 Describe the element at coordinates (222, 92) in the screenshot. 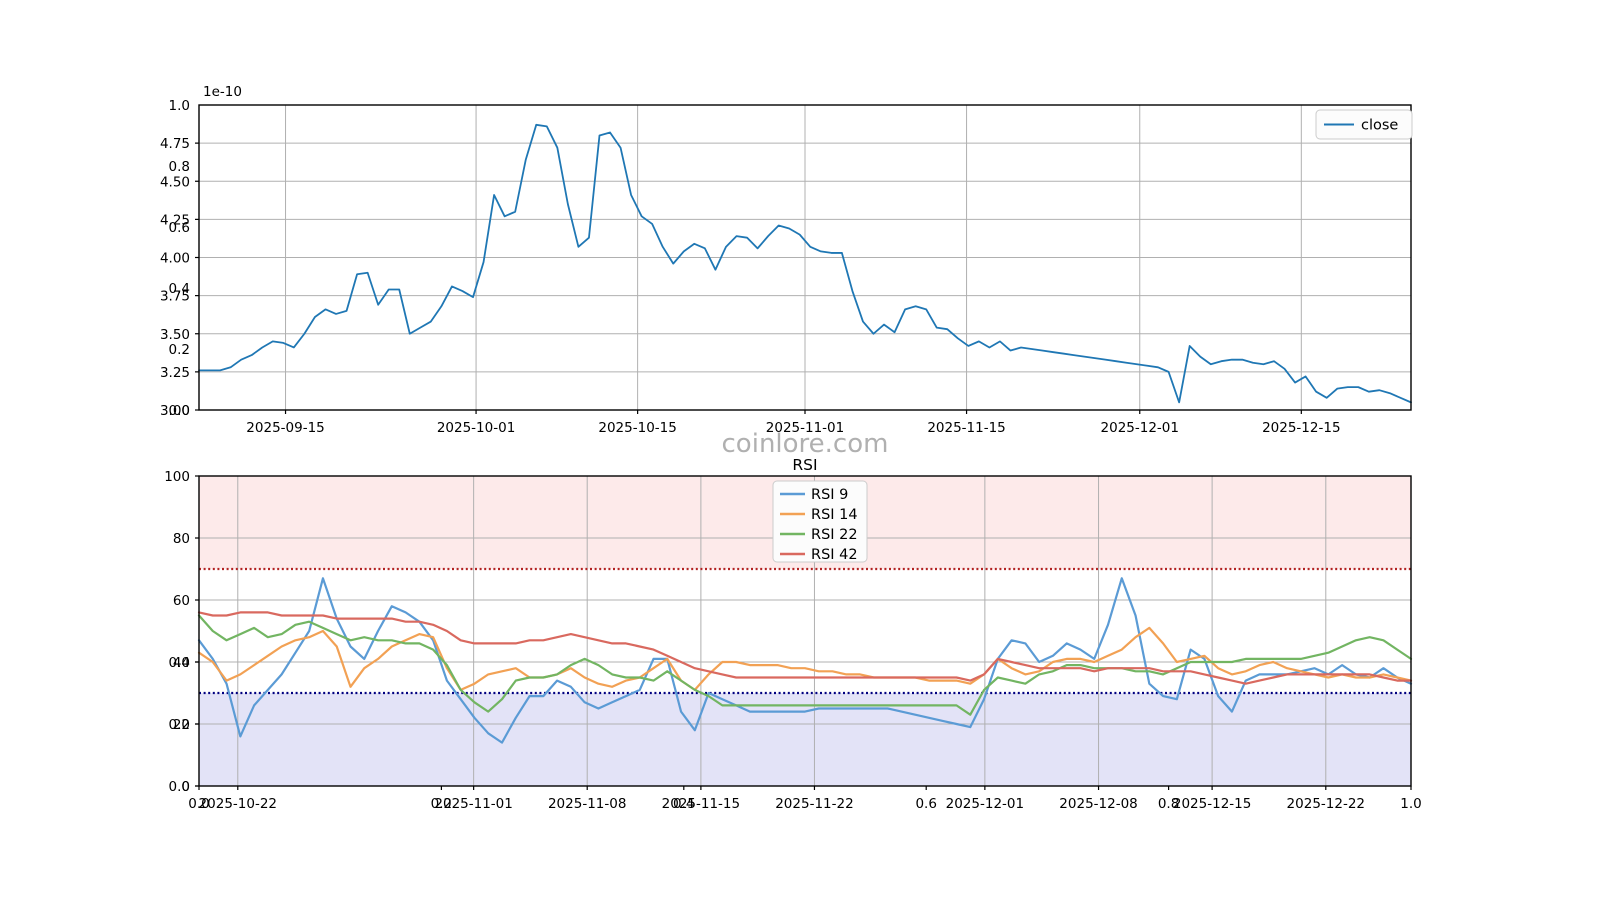

I see `price-y-offset-label: 1e-10` at that location.